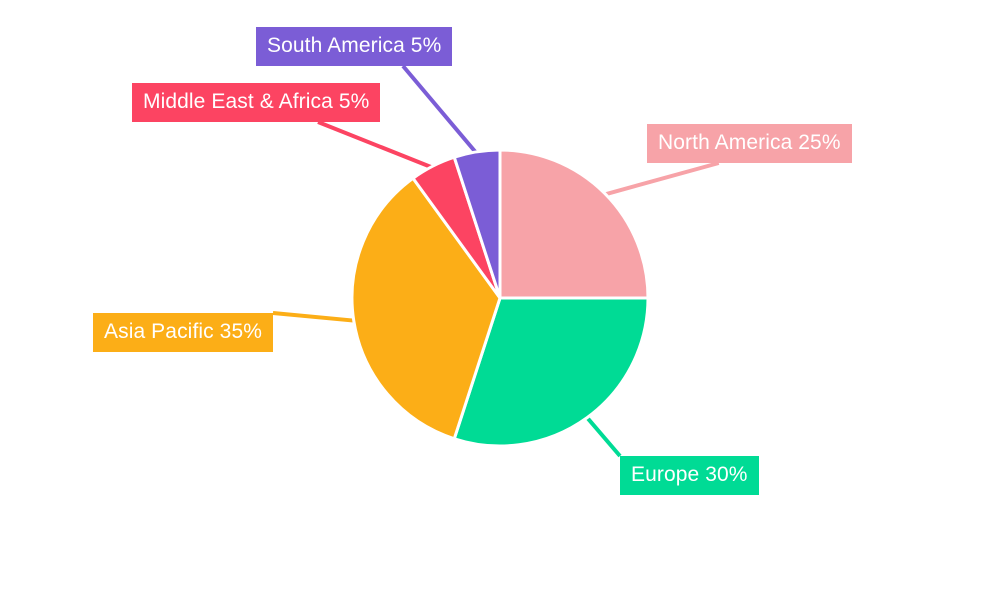  Describe the element at coordinates (183, 332) in the screenshot. I see `pie-slice-label: Asia Pacific 35%` at that location.